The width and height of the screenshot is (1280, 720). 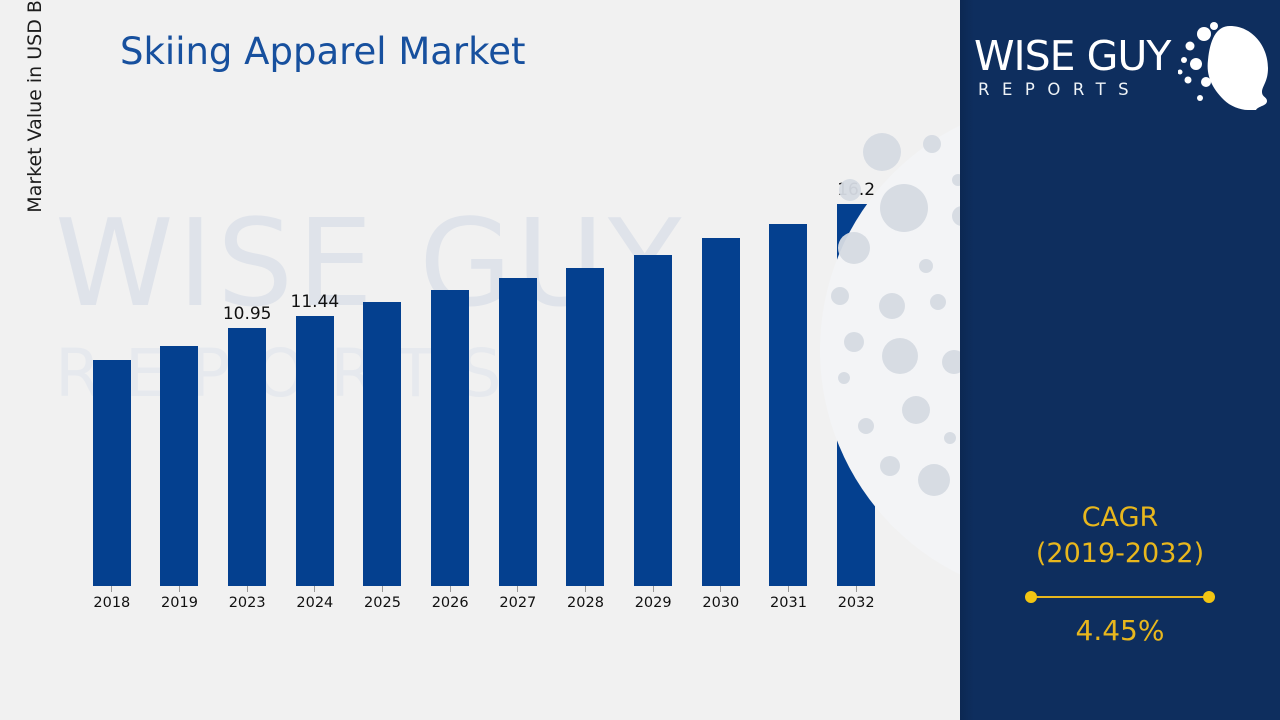 I want to click on tick-label: 2023, so click(x=247, y=603).